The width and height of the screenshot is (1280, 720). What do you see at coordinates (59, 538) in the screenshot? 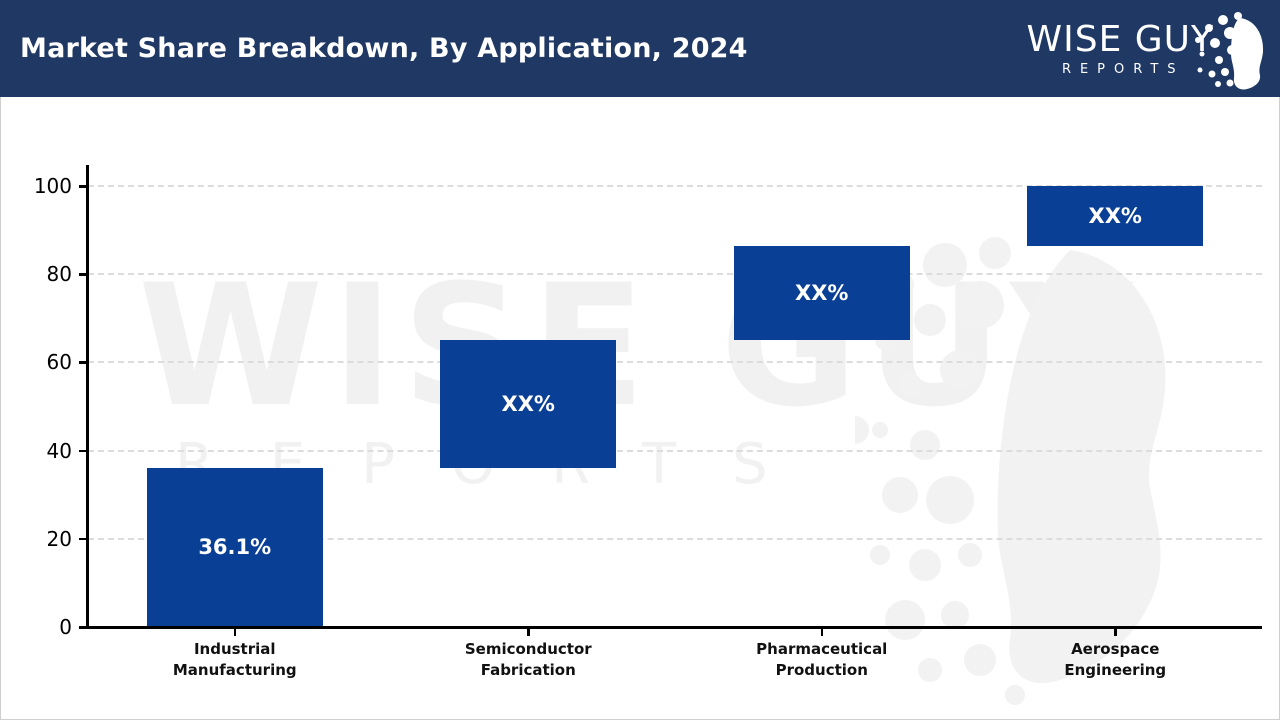
I see `y-axis-tick-label: 20` at bounding box center [59, 538].